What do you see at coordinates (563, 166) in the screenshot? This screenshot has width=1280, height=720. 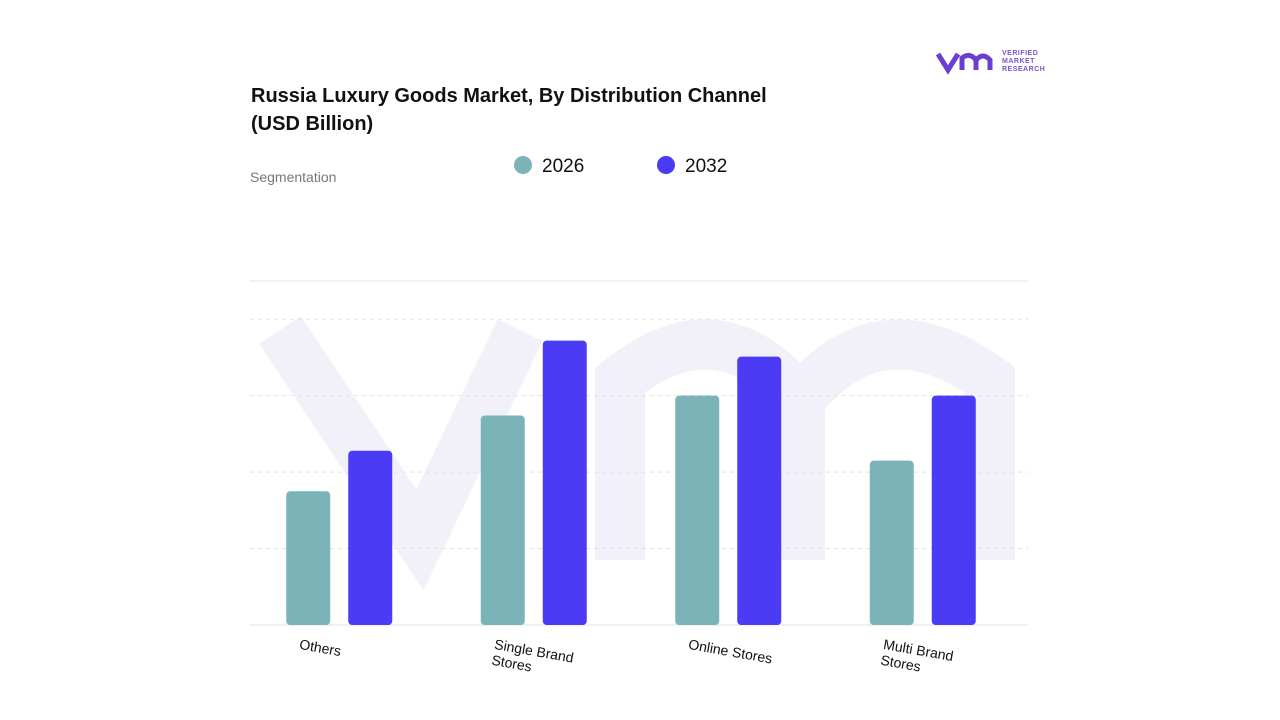 I see `legend-label: 2026` at bounding box center [563, 166].